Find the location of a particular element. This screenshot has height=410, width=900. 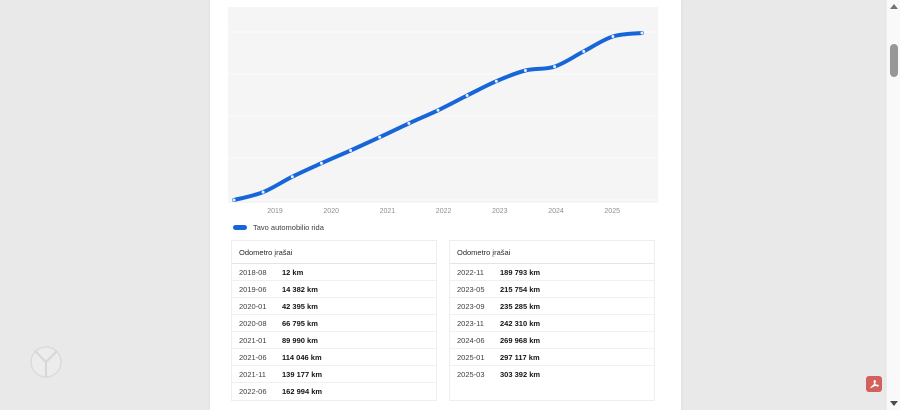

table-row: 2023-11 242 310 km is located at coordinates (552, 323).